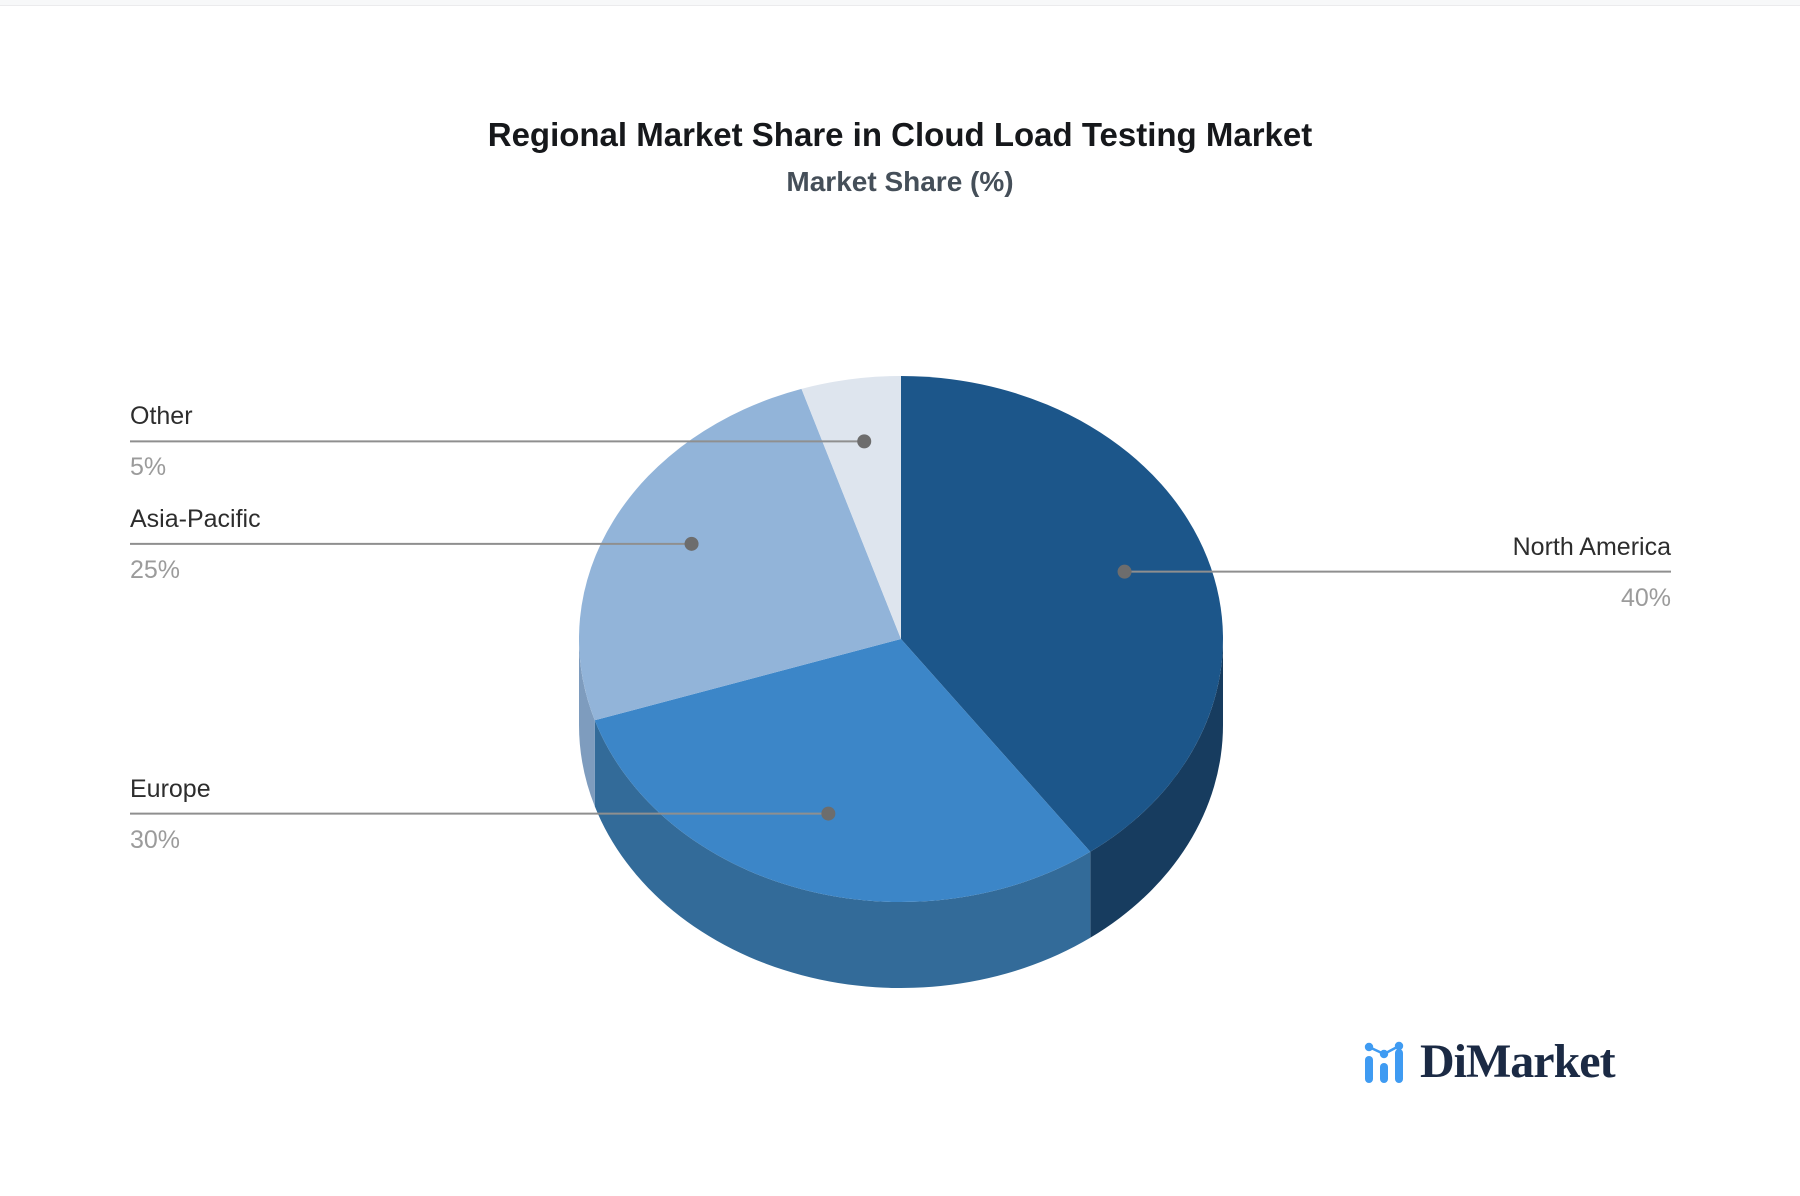 Image resolution: width=1800 pixels, height=1196 pixels. What do you see at coordinates (900, 181) in the screenshot?
I see `chart-subtitle: Market Share (%)` at bounding box center [900, 181].